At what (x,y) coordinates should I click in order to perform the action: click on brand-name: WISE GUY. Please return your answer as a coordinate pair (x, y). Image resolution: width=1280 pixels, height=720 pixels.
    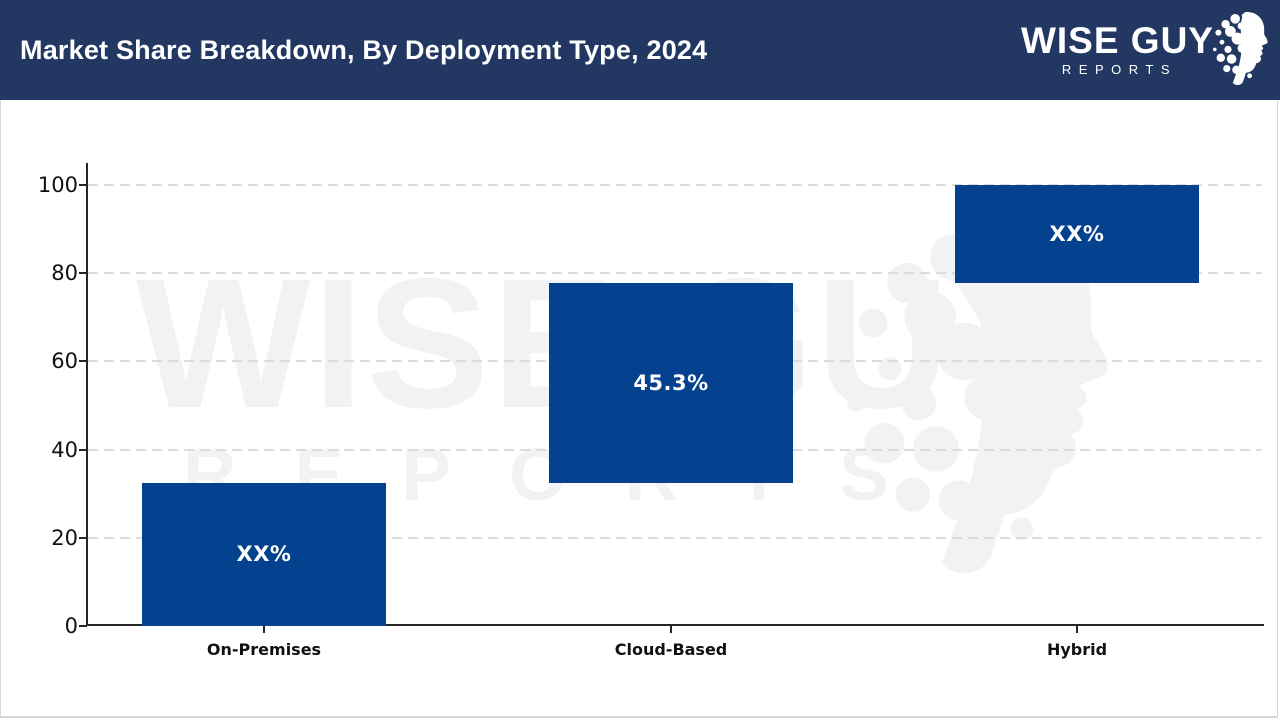
    Looking at the image, I should click on (1117, 40).